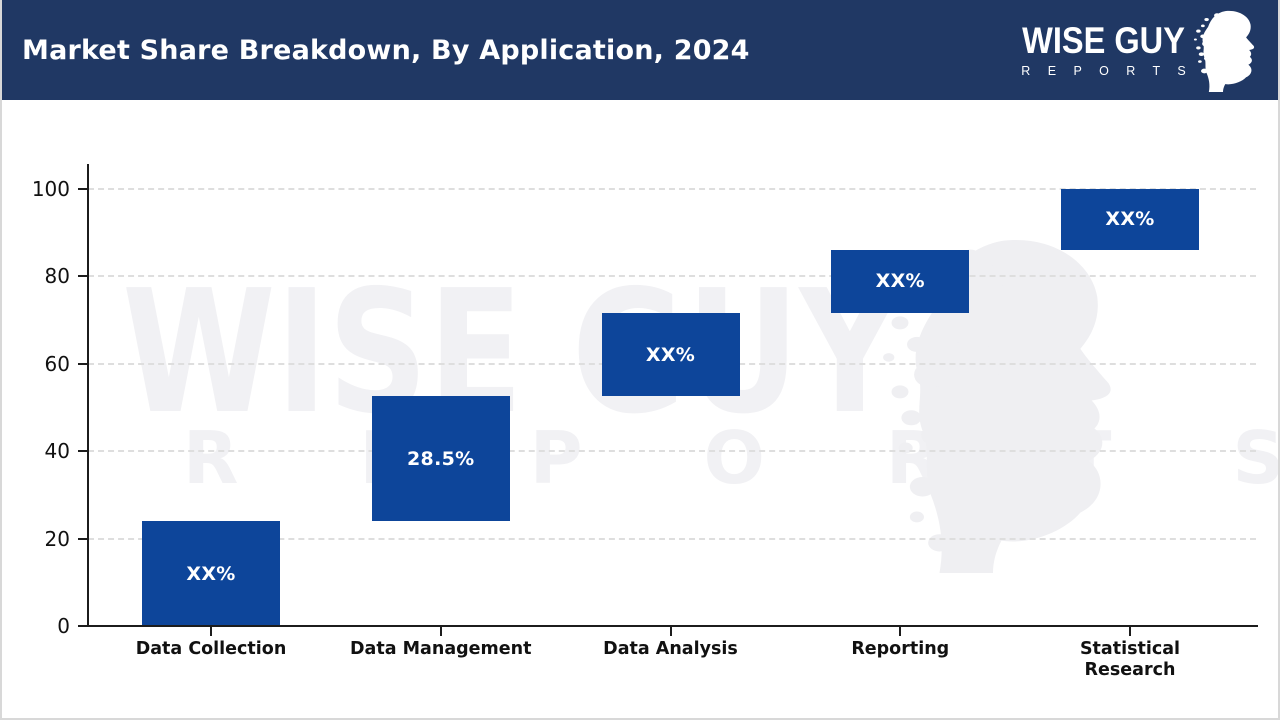  I want to click on x-axis-line, so click(671, 626).